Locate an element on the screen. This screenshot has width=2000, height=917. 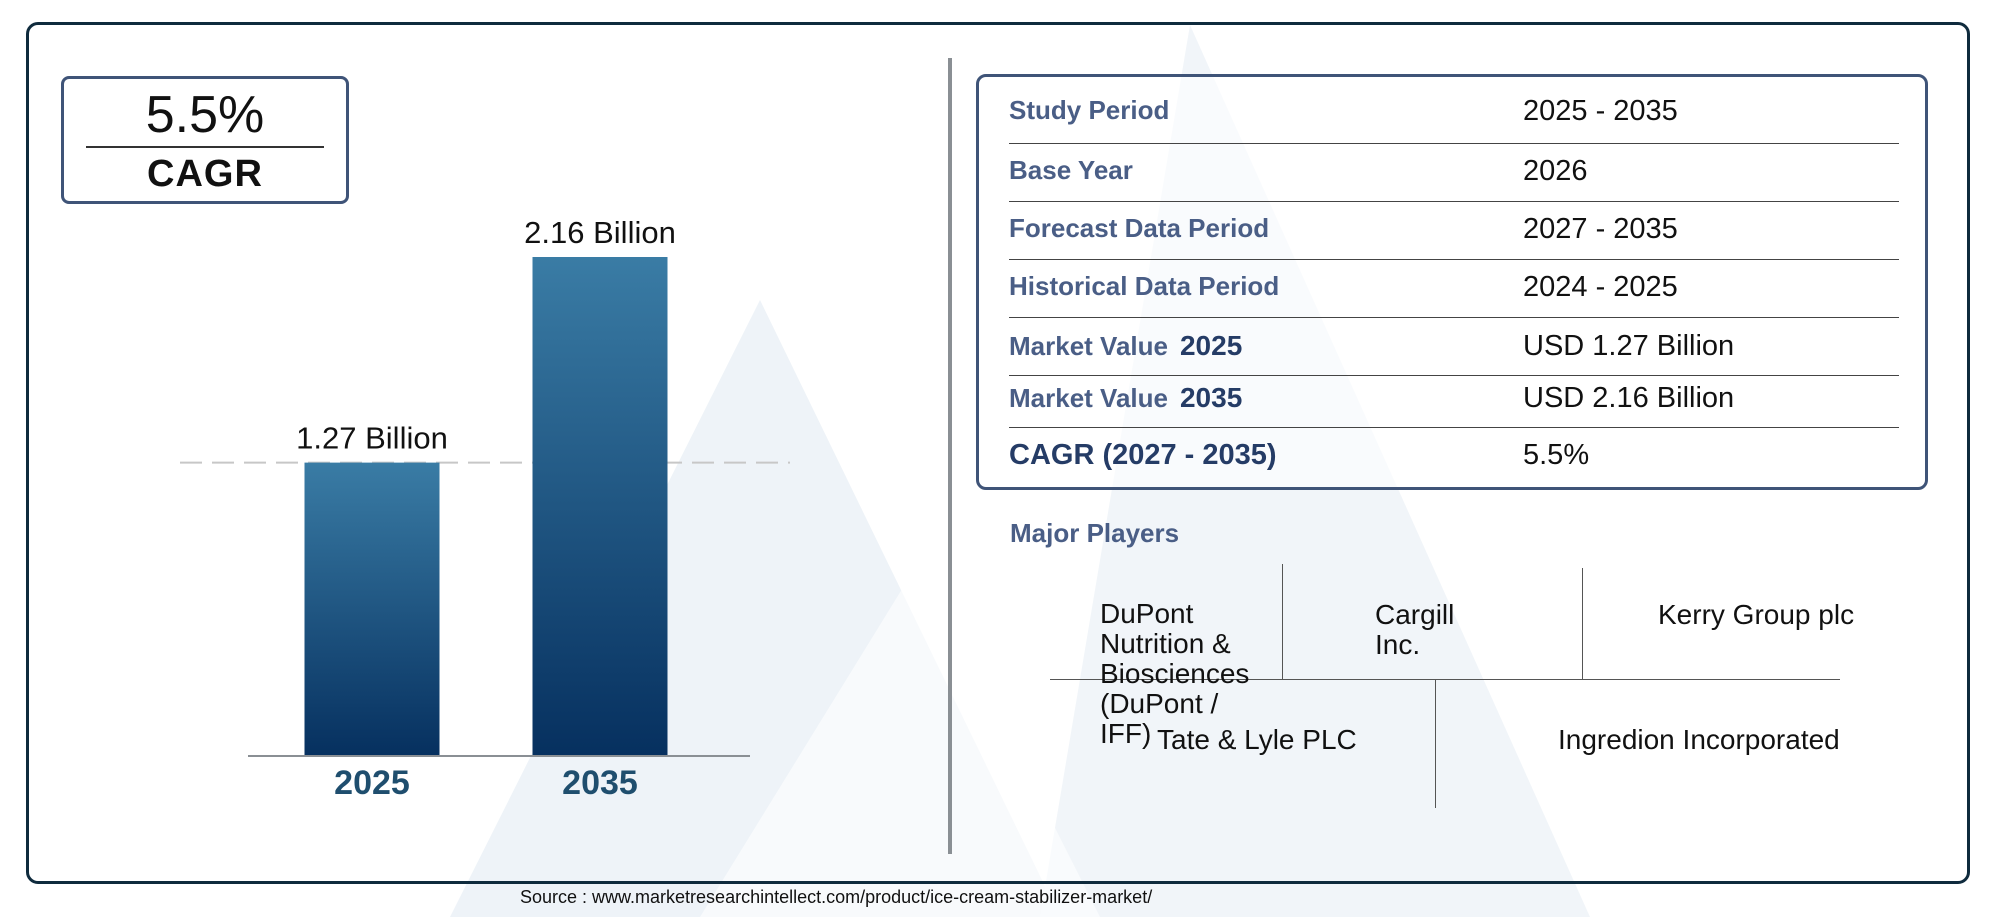
study-row-label-text: CAGR (2027 - 2035) is located at coordinates (1143, 455).